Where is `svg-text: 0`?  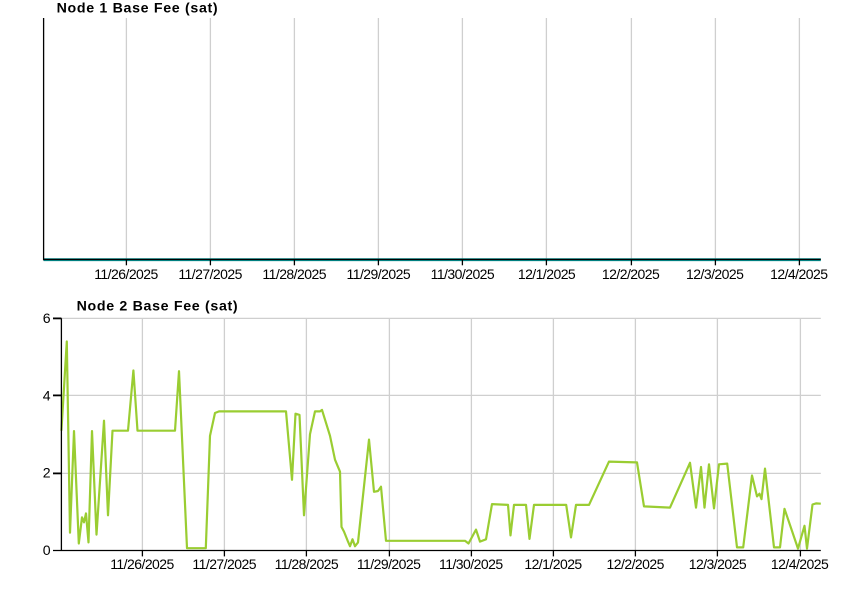 svg-text: 0 is located at coordinates (47, 550).